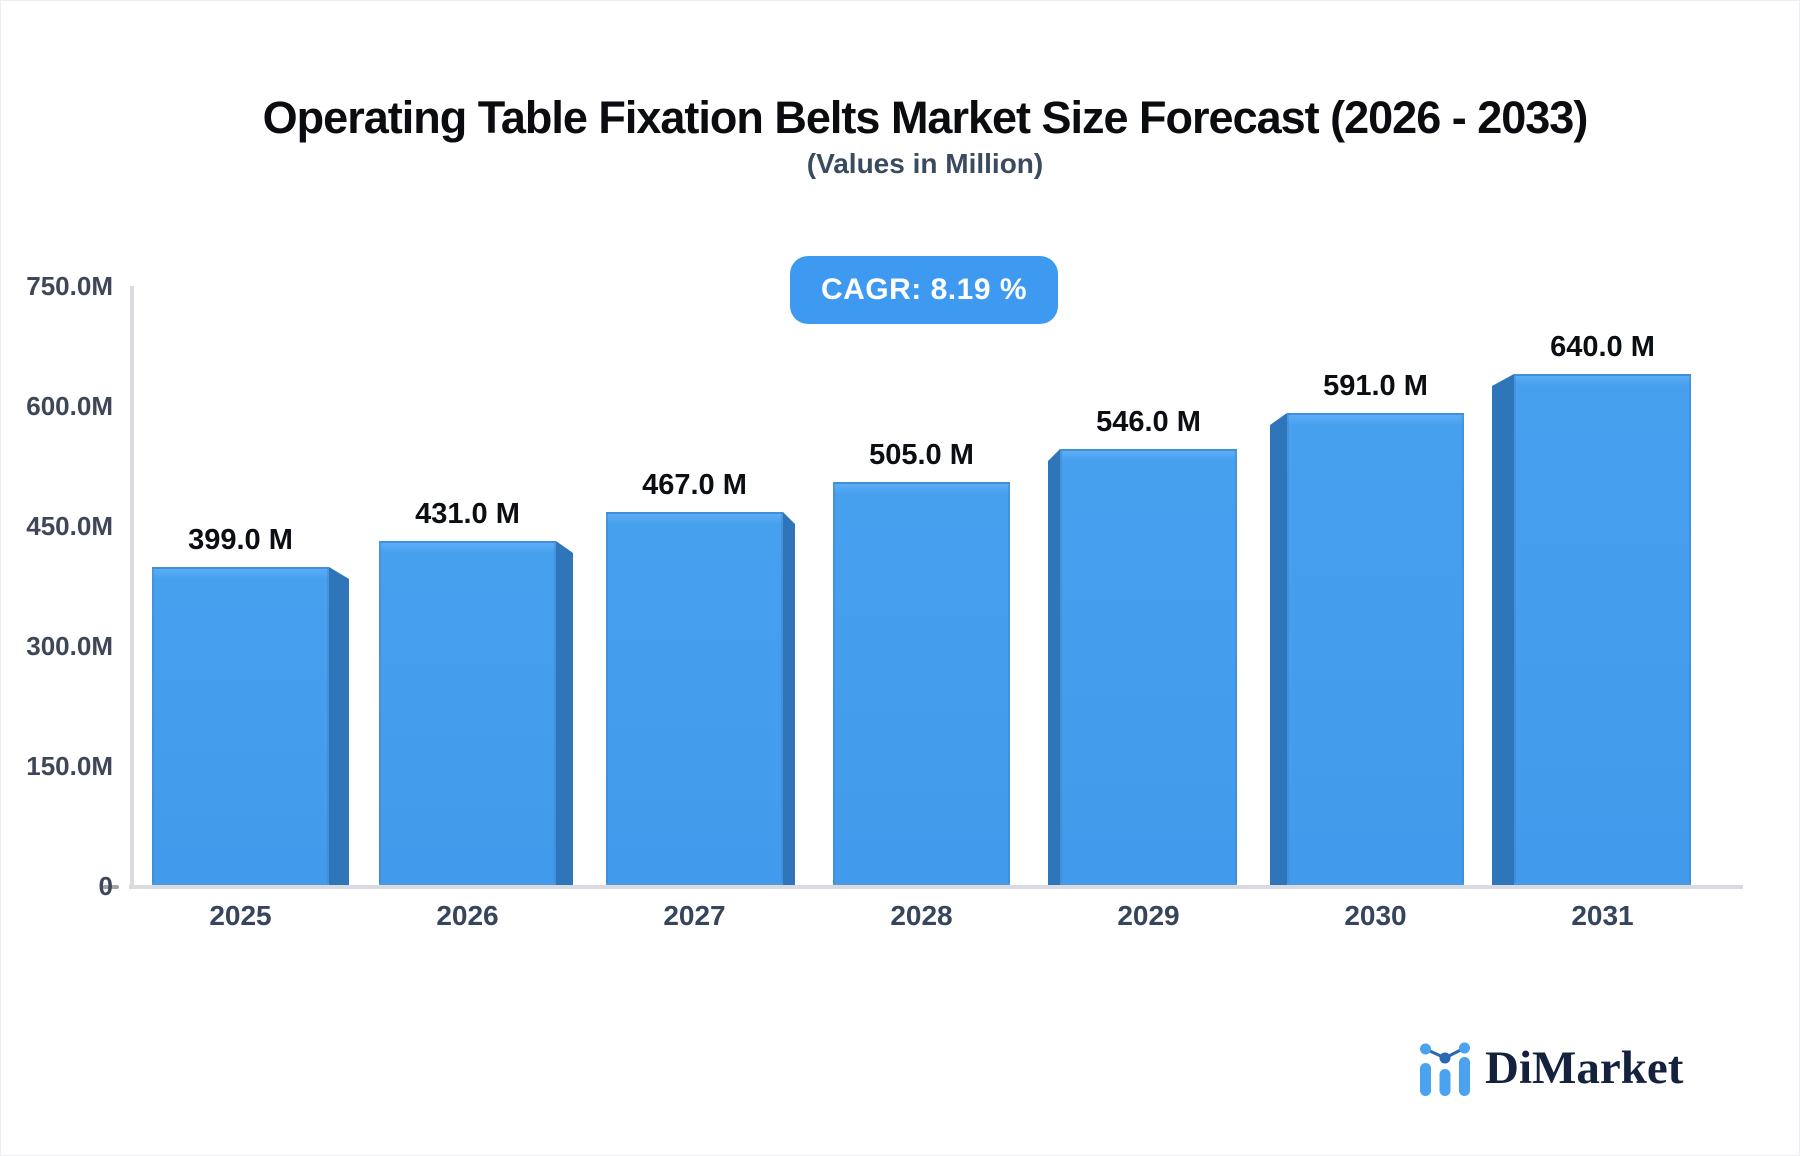  I want to click on x-axis-label: 2025, so click(240, 915).